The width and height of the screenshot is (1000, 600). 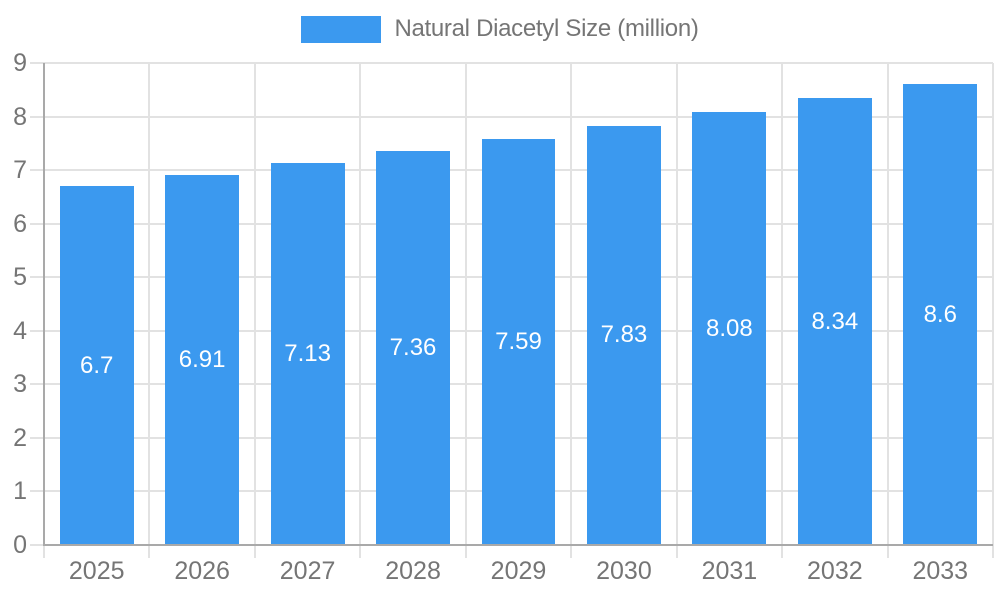 What do you see at coordinates (546, 28) in the screenshot?
I see `legend-label: Natural Diacetyl Size (million)` at bounding box center [546, 28].